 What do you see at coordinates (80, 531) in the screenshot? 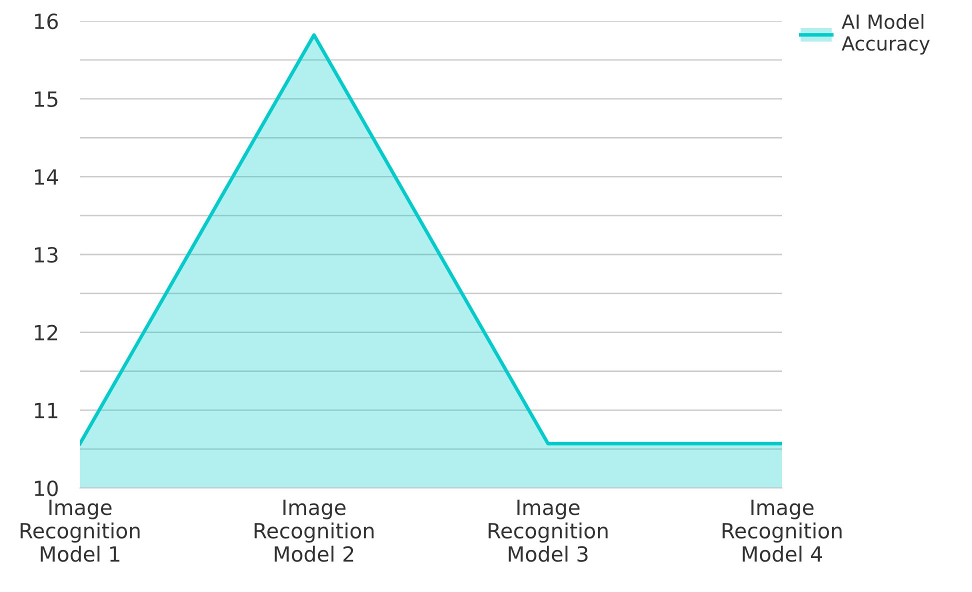
I see `x-tick-label: Image Recognition Model 1` at bounding box center [80, 531].